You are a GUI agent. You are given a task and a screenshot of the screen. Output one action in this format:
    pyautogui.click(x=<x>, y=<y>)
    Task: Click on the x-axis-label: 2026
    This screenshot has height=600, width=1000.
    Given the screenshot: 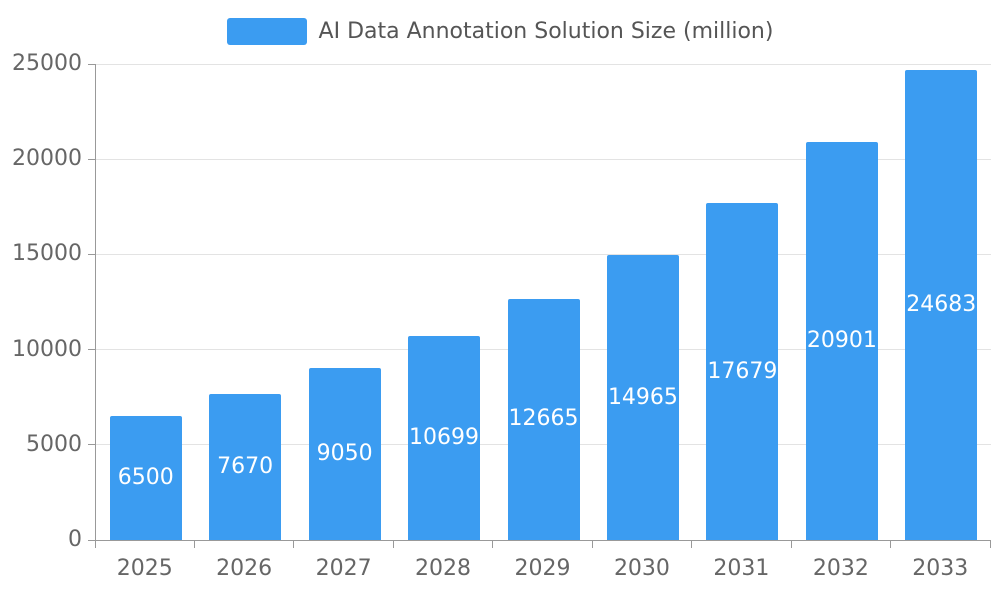 What is the action you would take?
    pyautogui.click(x=244, y=568)
    